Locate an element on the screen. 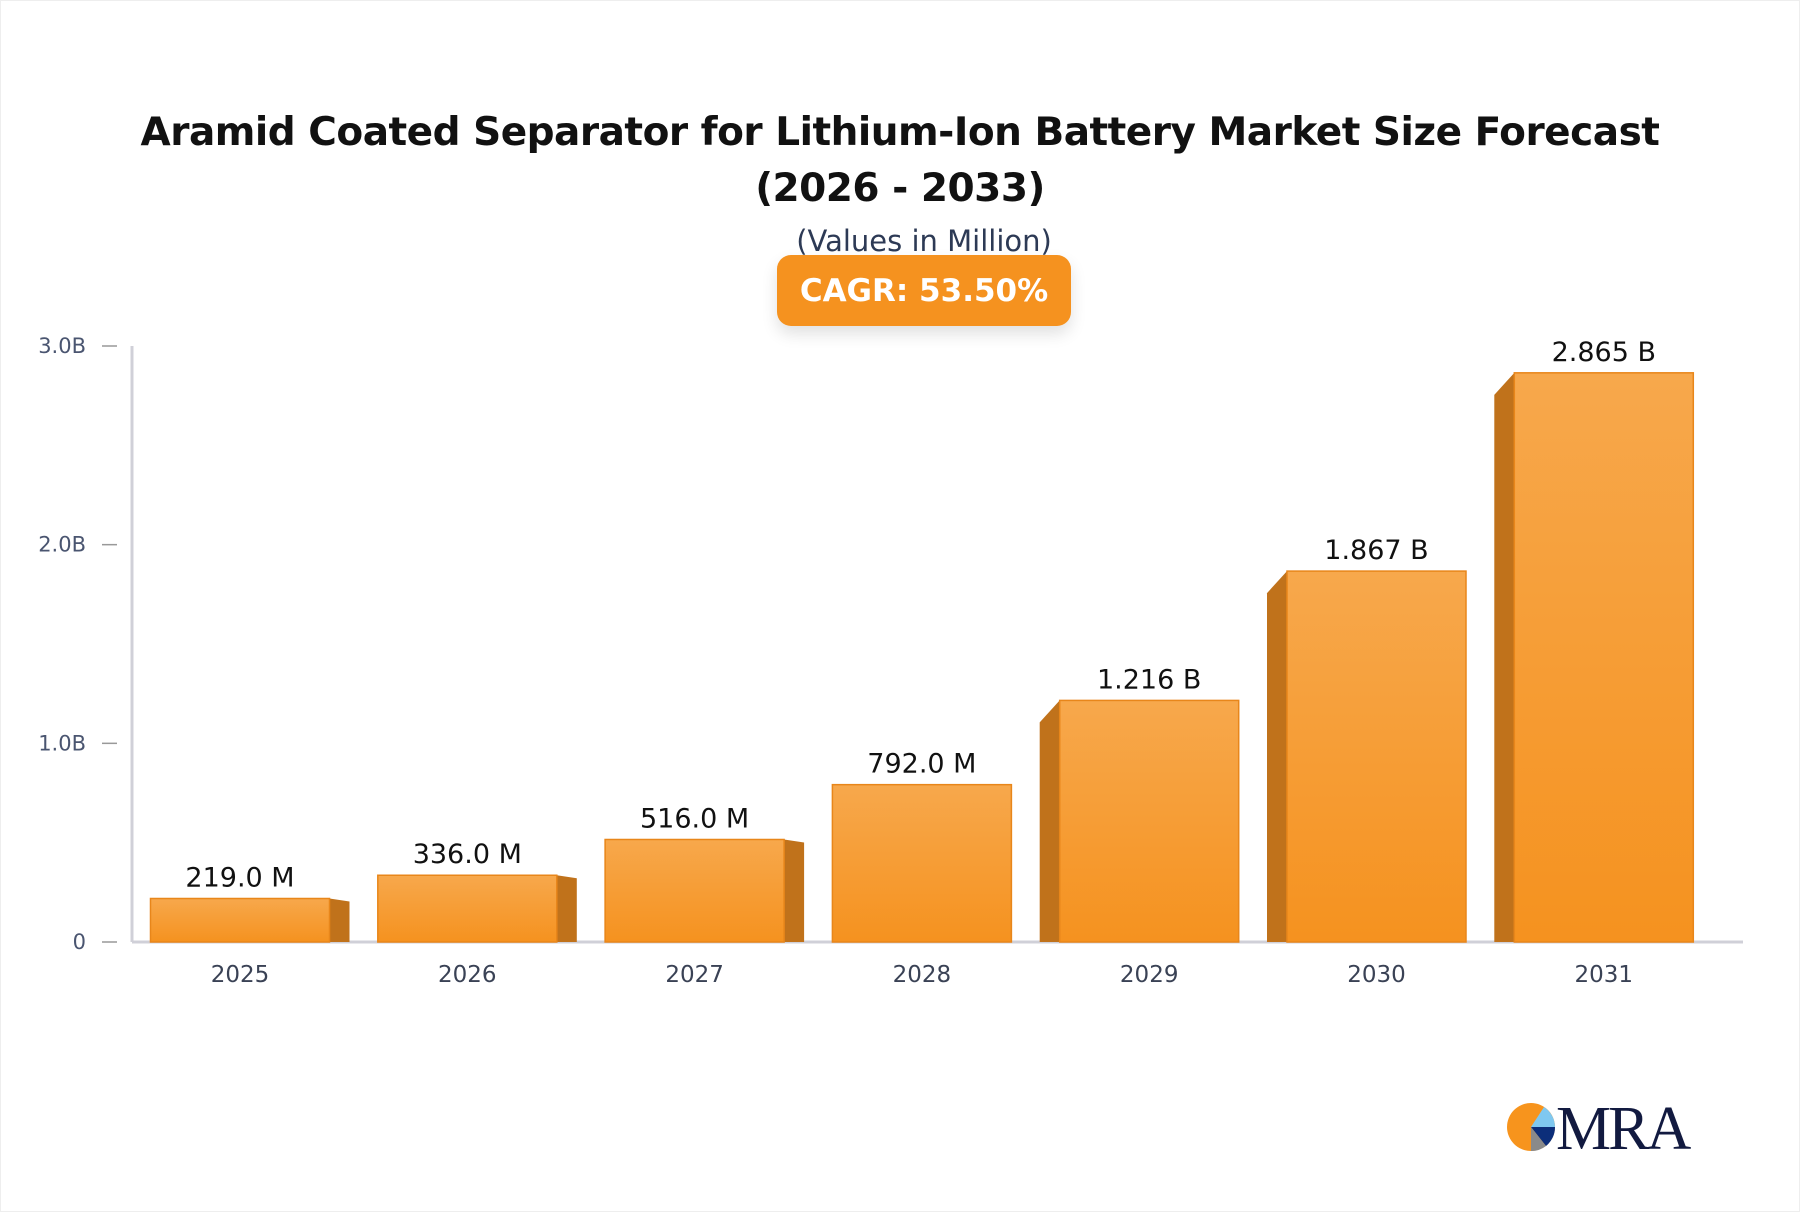 Image resolution: width=1800 pixels, height=1212 pixels. data-label: 2.865 B is located at coordinates (1604, 352).